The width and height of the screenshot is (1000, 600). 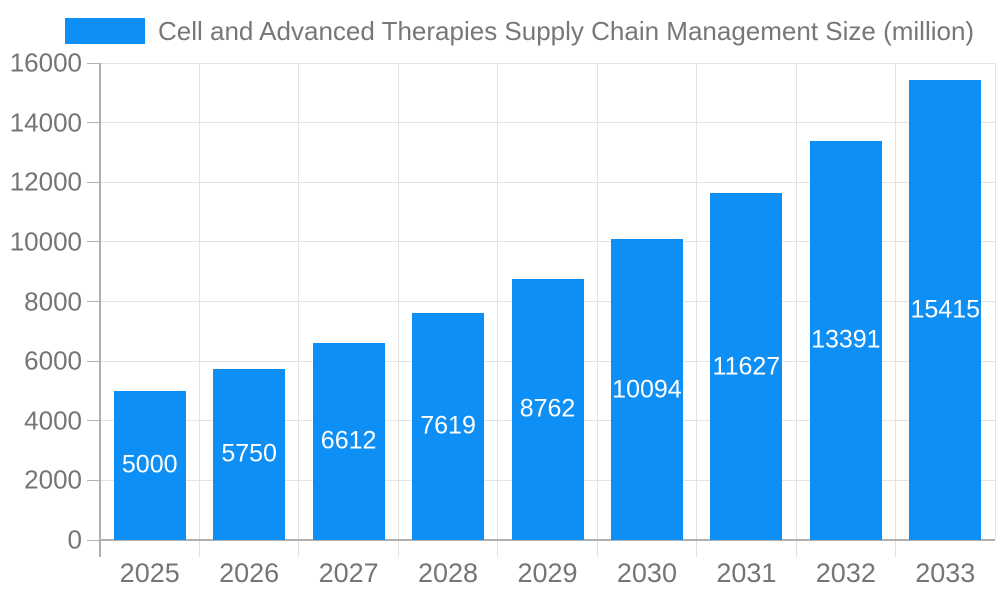 What do you see at coordinates (149, 573) in the screenshot?
I see `x-tick-label: 2025` at bounding box center [149, 573].